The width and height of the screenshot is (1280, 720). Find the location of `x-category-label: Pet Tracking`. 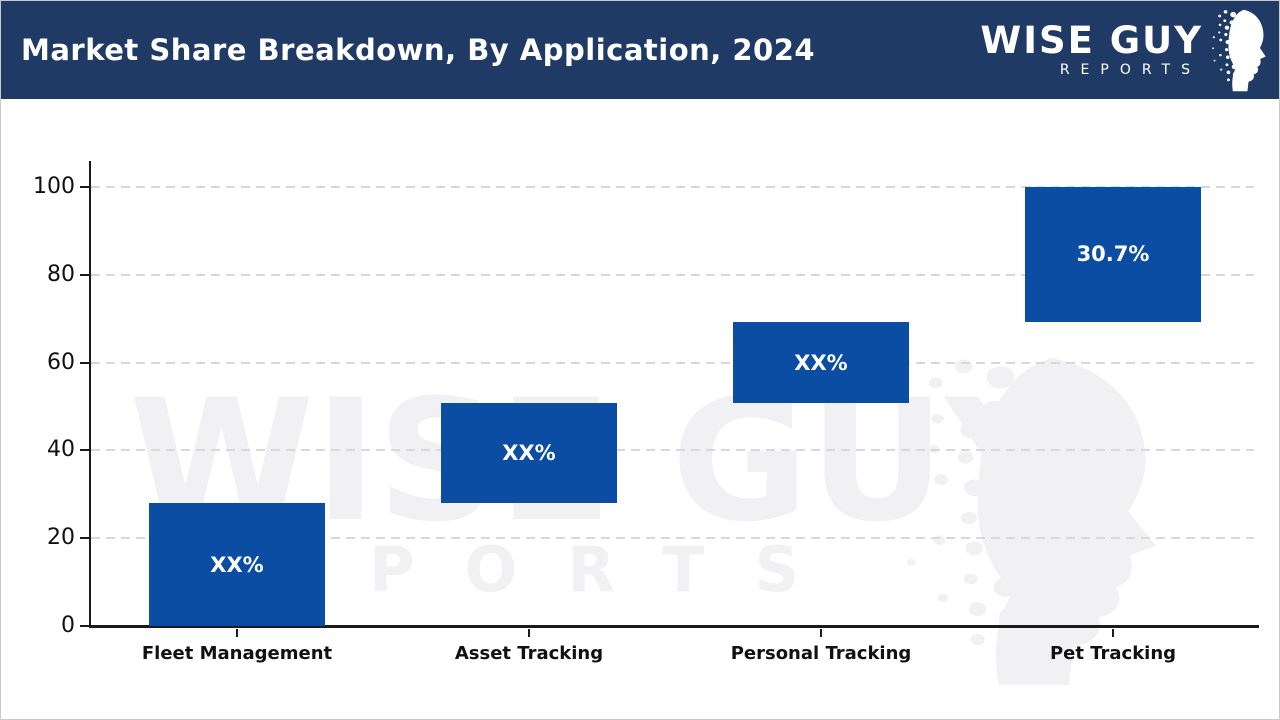

x-category-label: Pet Tracking is located at coordinates (1113, 653).